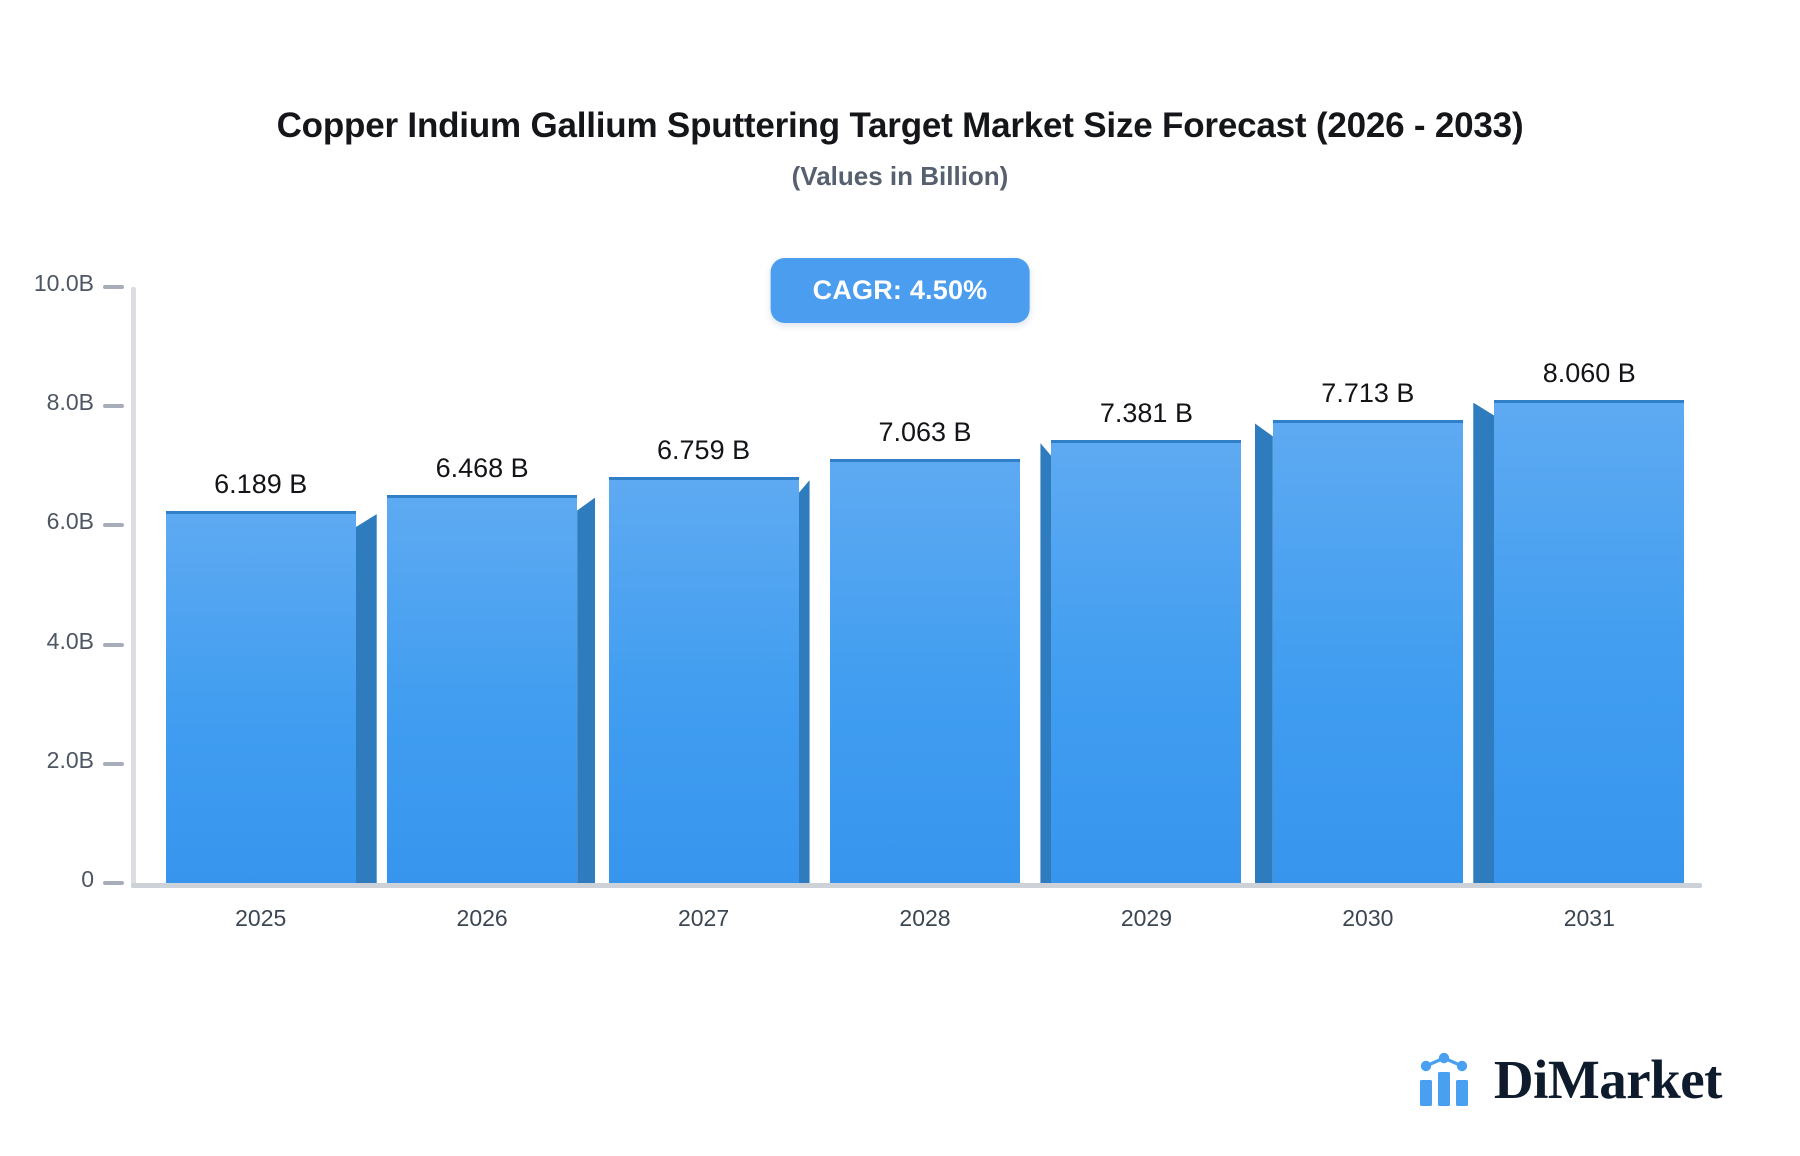  I want to click on y-axis-tick-label: 4.0B, so click(70, 640).